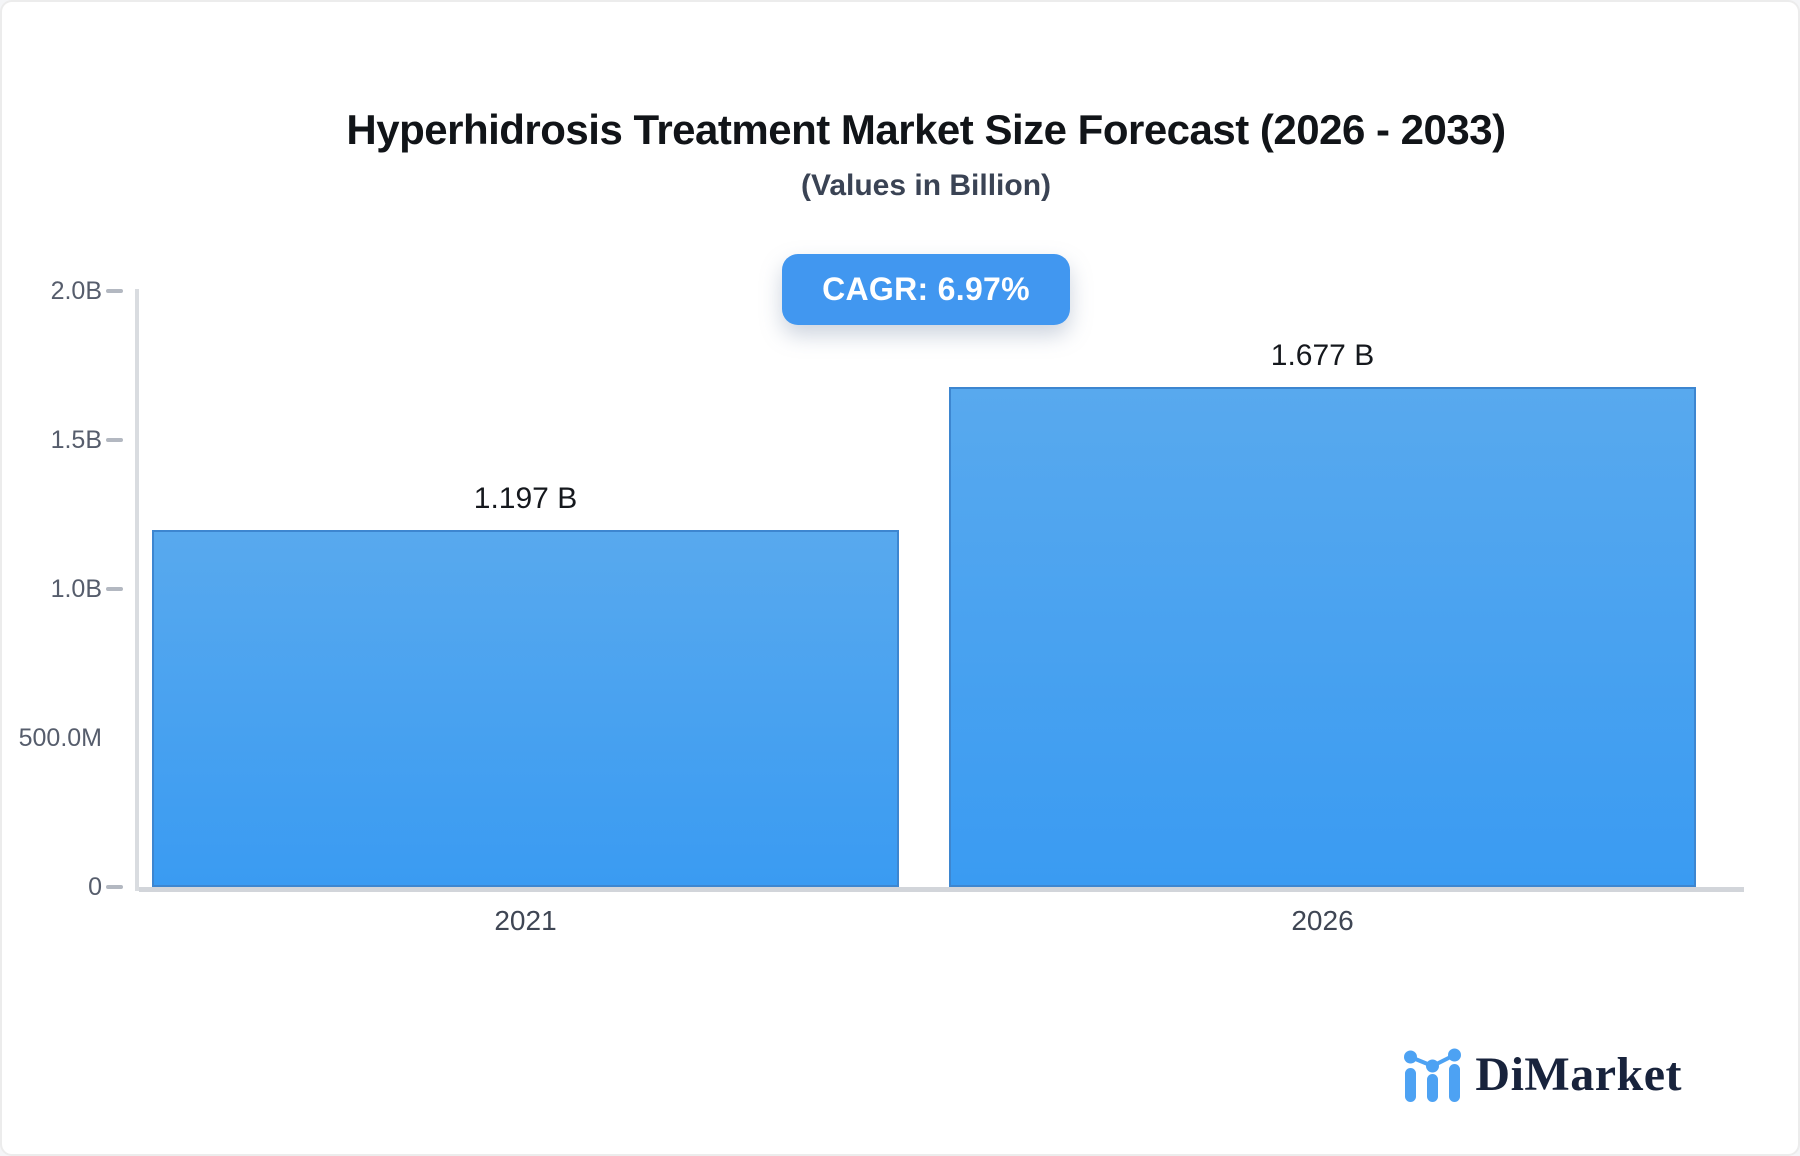  What do you see at coordinates (60, 738) in the screenshot?
I see `y-axis-tick-label: 500.0M` at bounding box center [60, 738].